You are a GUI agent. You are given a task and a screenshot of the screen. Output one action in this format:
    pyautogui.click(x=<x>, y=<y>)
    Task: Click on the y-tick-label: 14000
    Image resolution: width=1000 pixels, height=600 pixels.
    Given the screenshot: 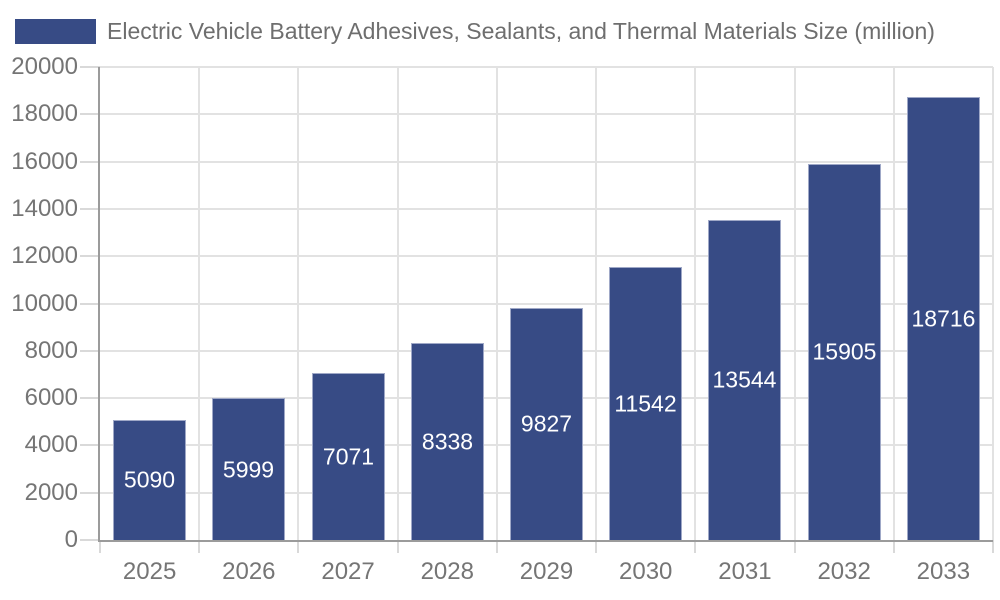 What is the action you would take?
    pyautogui.click(x=44, y=208)
    